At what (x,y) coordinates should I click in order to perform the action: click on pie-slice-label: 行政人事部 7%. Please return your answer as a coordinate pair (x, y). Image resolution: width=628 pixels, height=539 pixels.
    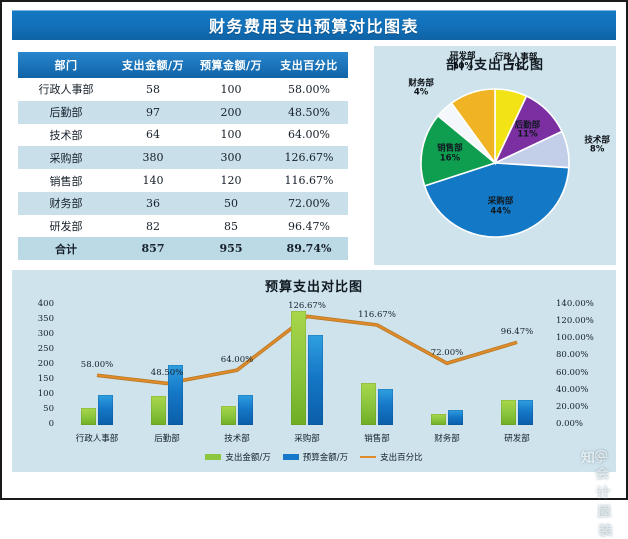
    Looking at the image, I should click on (516, 62).